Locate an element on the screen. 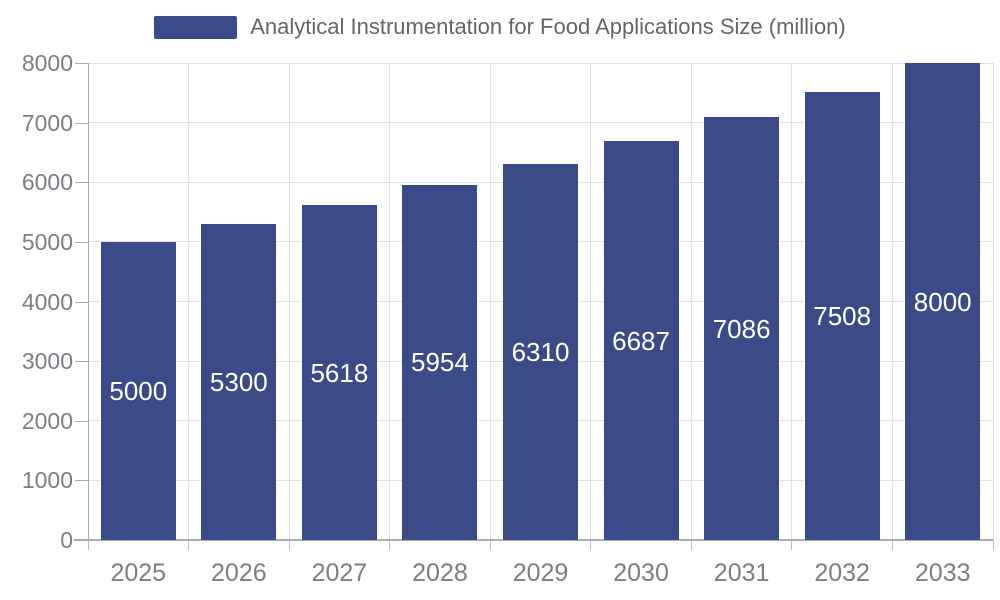 This screenshot has width=1000, height=600. x-axis-label-2028: 2028 is located at coordinates (440, 573).